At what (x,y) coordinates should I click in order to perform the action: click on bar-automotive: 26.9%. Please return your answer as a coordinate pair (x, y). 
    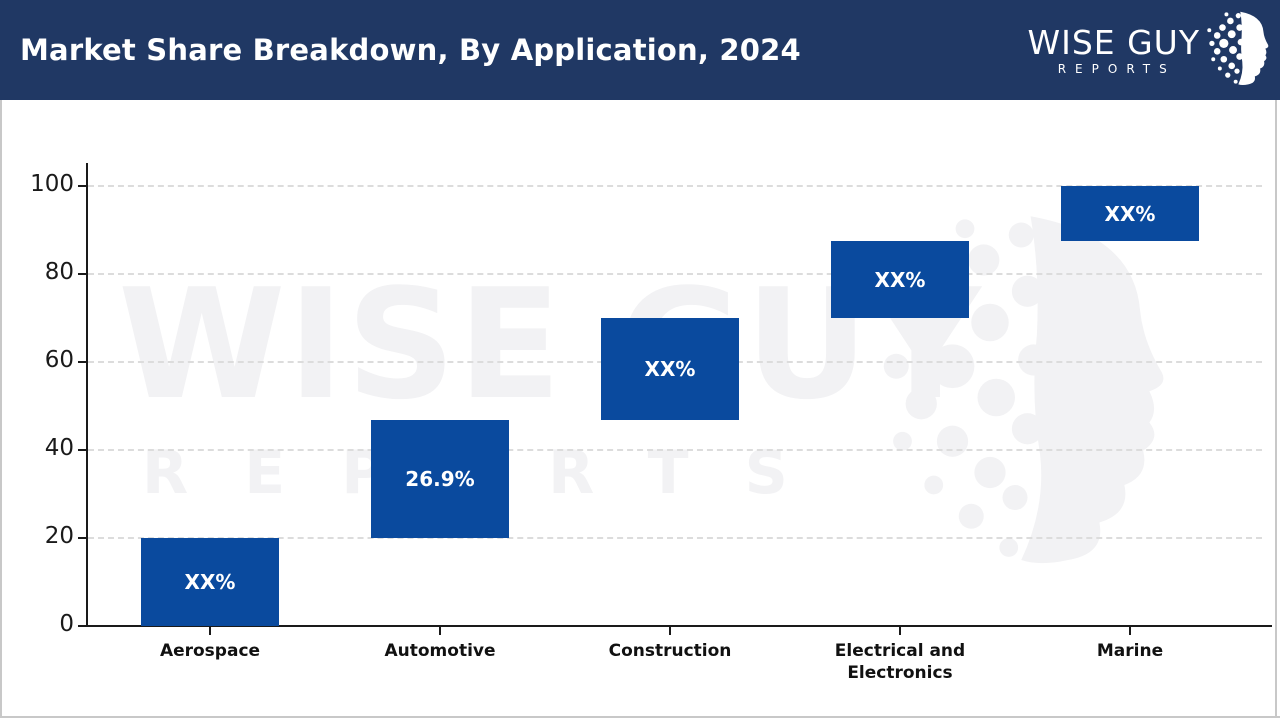
    Looking at the image, I should click on (440, 478).